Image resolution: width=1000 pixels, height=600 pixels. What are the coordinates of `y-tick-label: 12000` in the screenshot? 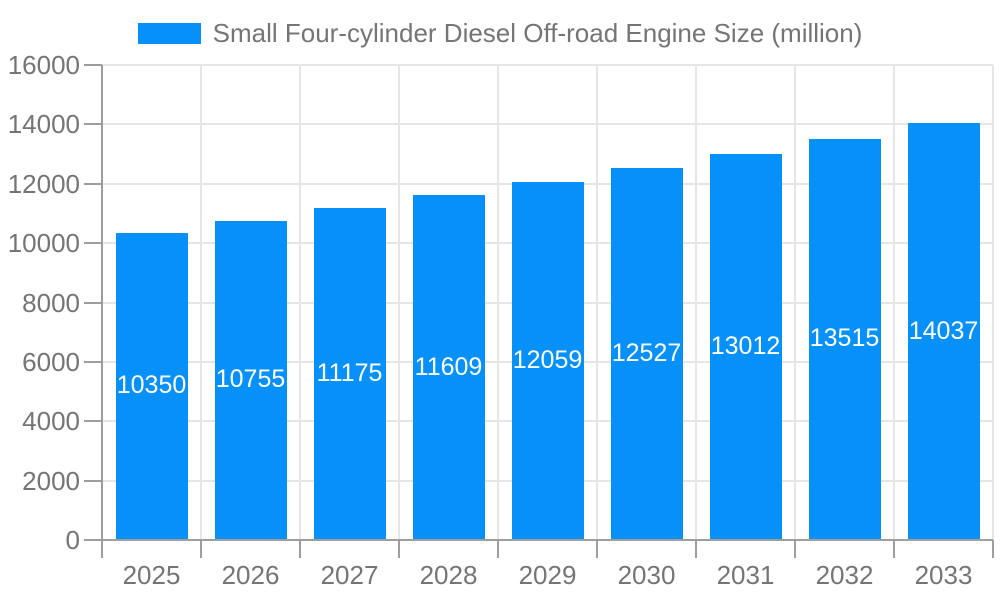 It's located at (43, 183).